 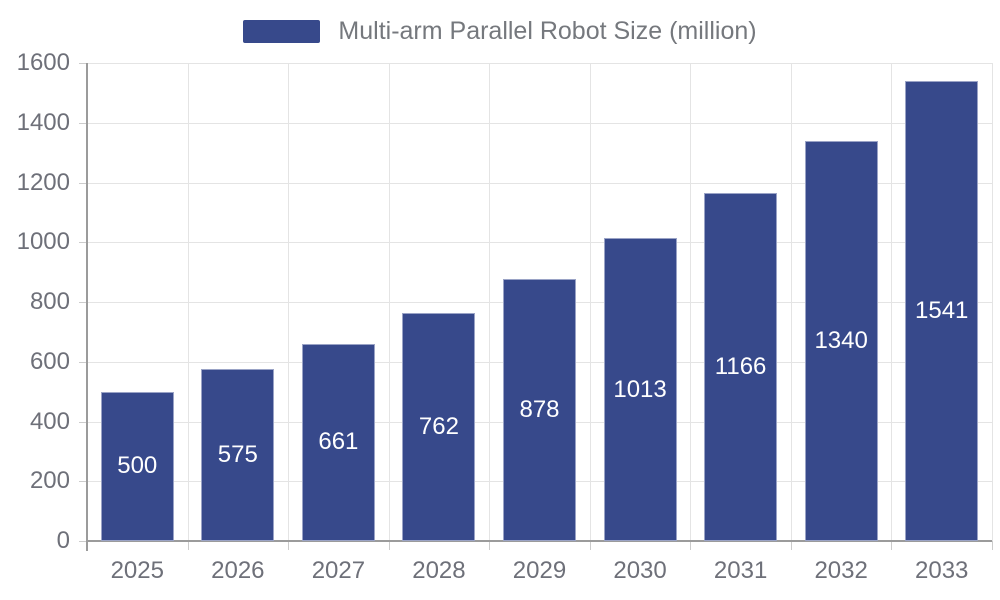 What do you see at coordinates (43, 242) in the screenshot?
I see `y-tick-label: 1000` at bounding box center [43, 242].